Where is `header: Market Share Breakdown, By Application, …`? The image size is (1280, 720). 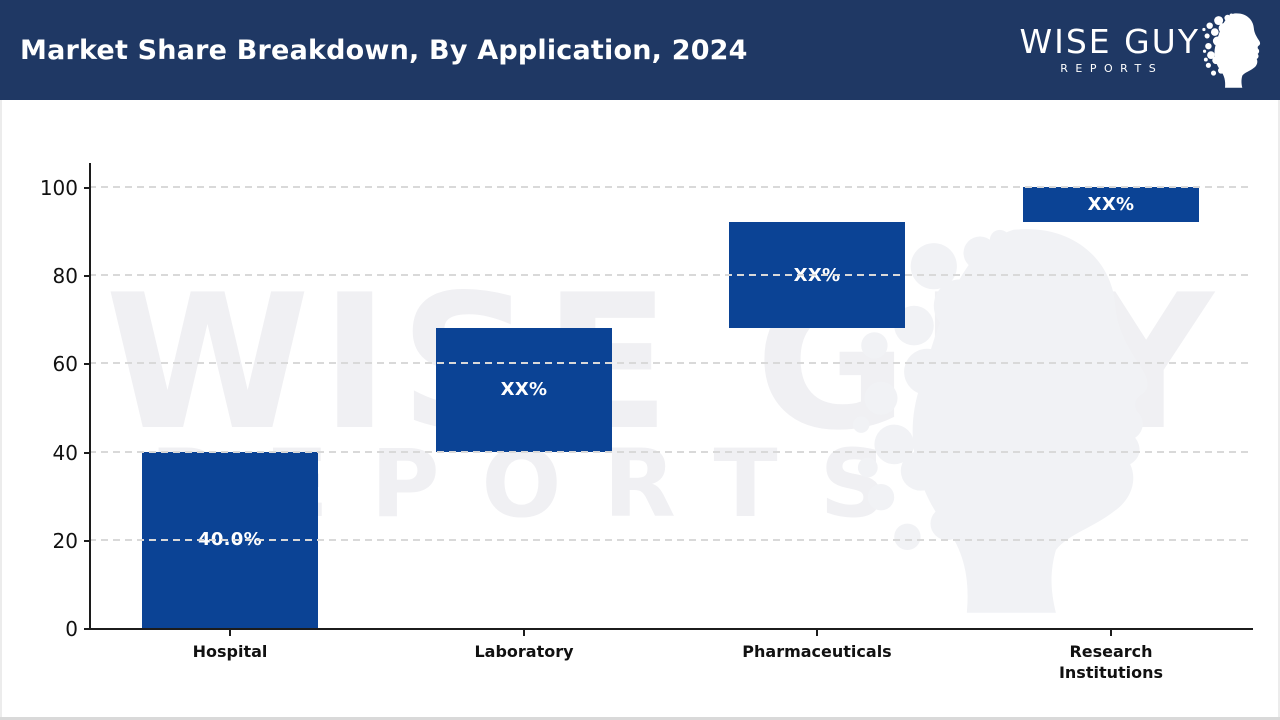
header: Market Share Breakdown, By Application, … is located at coordinates (640, 50).